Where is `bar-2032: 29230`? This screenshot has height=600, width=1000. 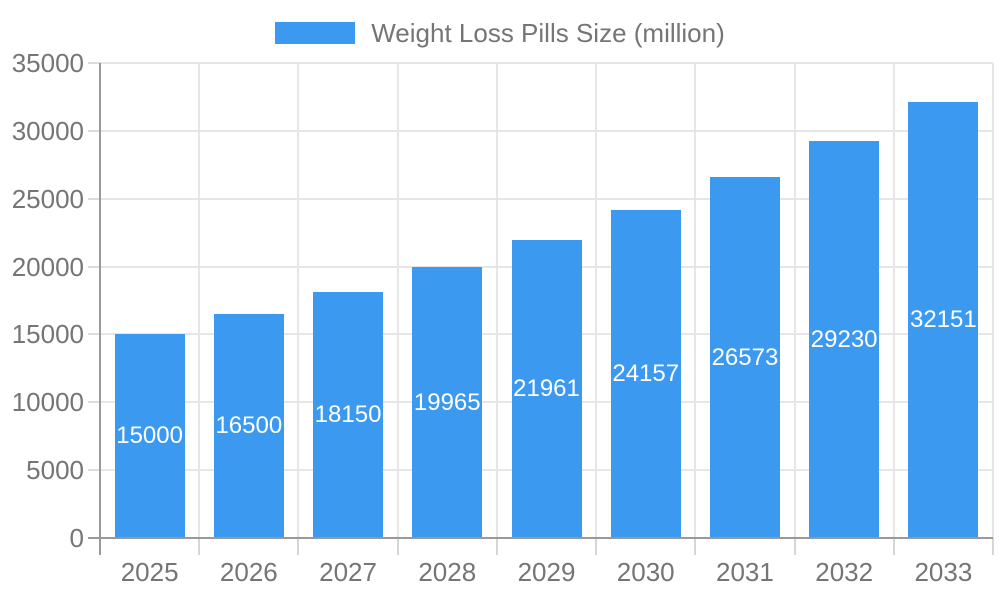
bar-2032: 29230 is located at coordinates (844, 339).